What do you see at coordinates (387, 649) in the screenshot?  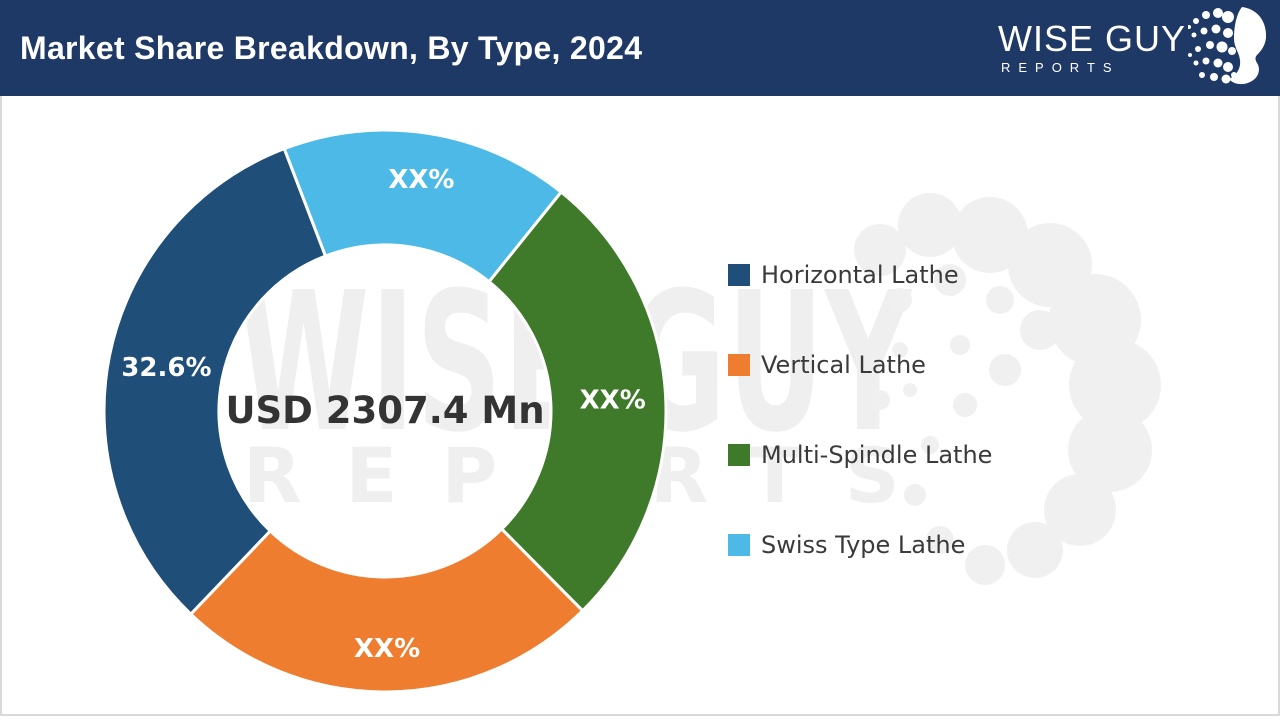 I see `slice-label-vertical-lathe: XX%` at bounding box center [387, 649].